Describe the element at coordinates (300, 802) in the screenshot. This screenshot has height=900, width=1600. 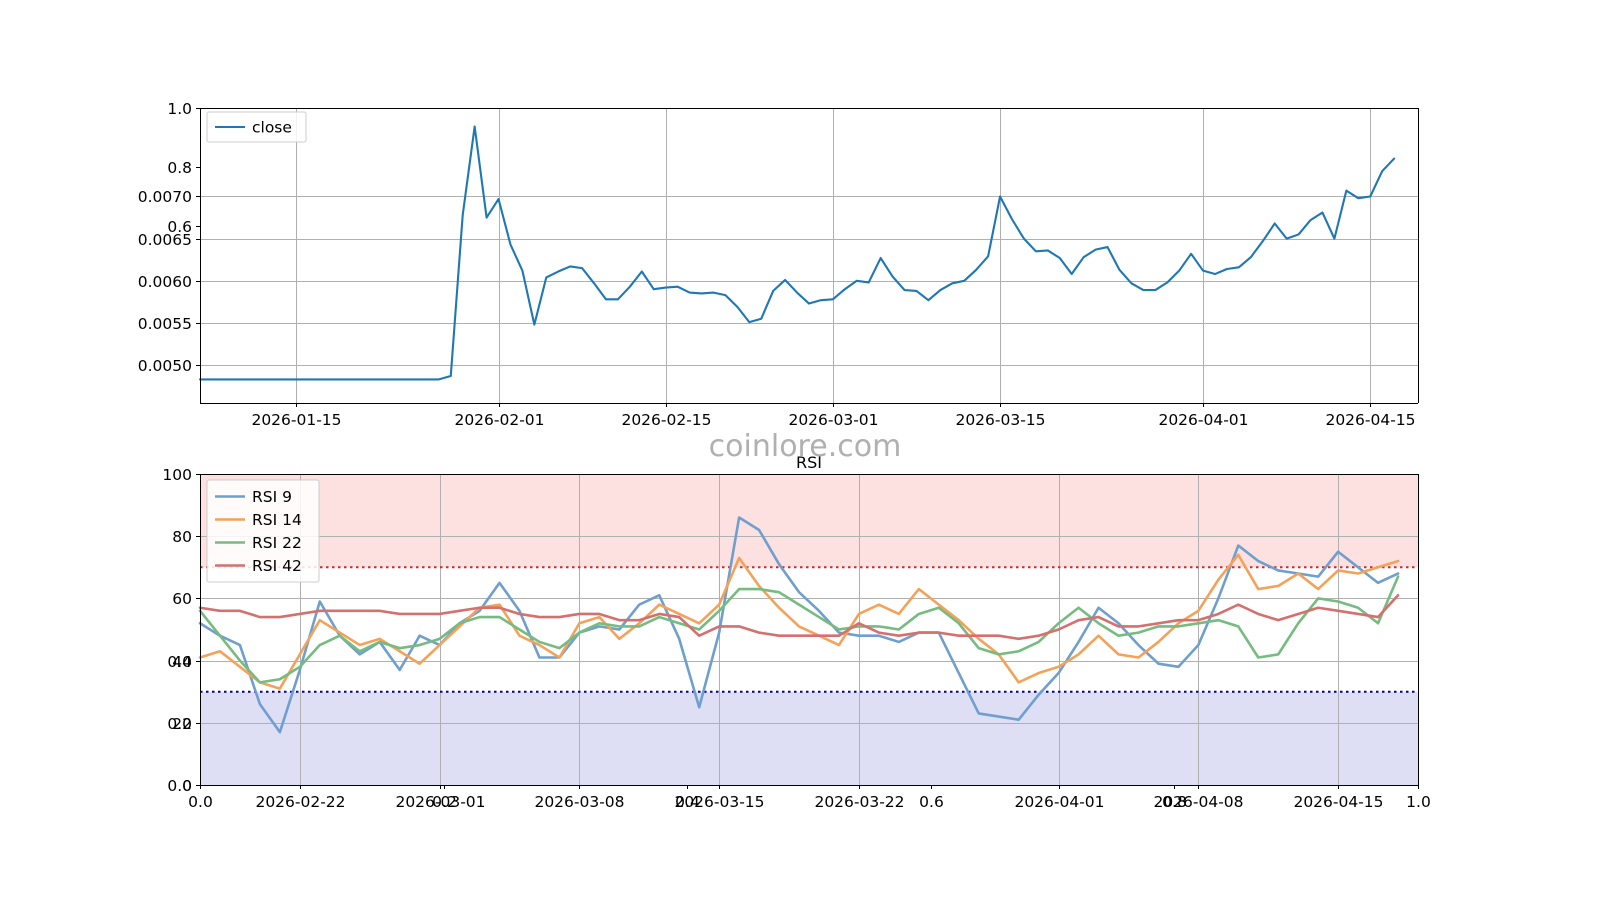
I see `rsi-x-tick-label: 2026-02-22` at that location.